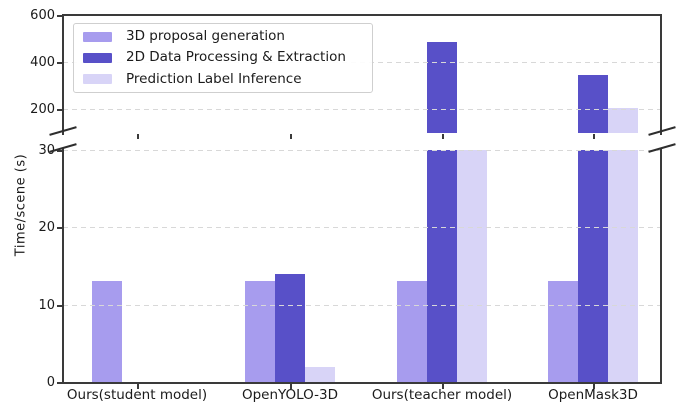  Describe the element at coordinates (290, 395) in the screenshot. I see `x-tick-label-1: OpenYOLO-3D` at that location.